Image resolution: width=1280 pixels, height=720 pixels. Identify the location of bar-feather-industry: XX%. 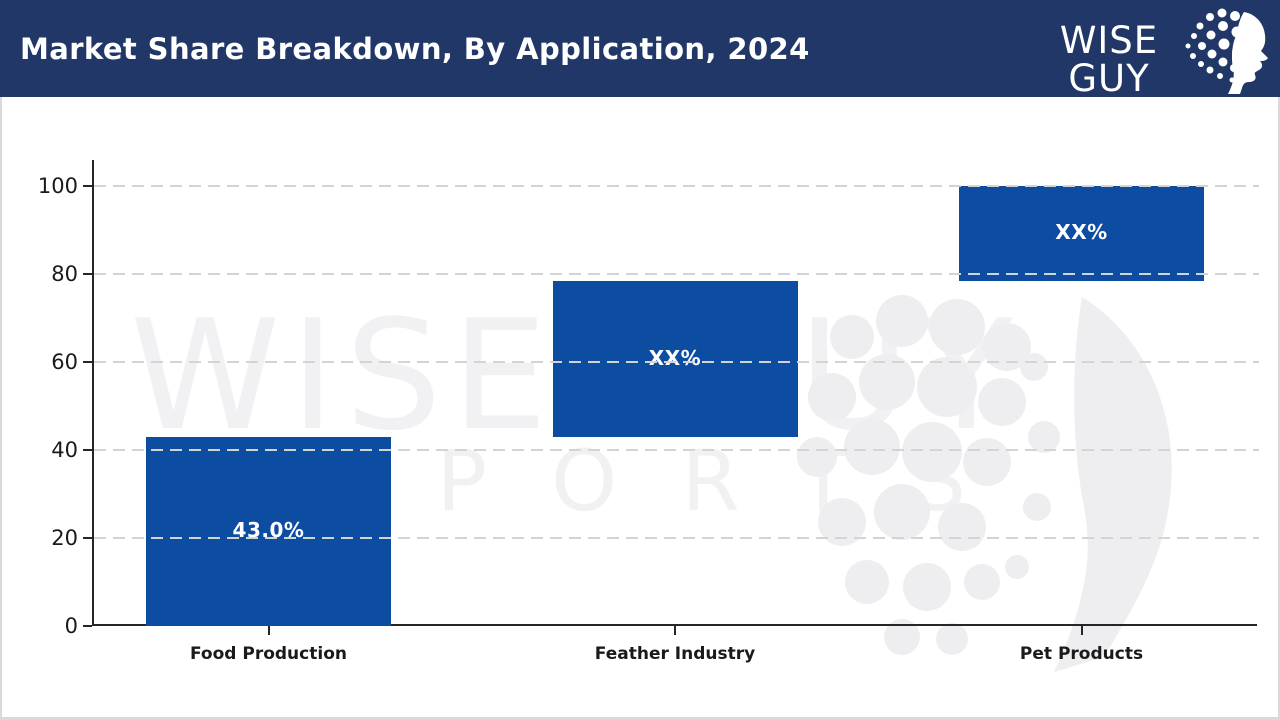
(675, 358).